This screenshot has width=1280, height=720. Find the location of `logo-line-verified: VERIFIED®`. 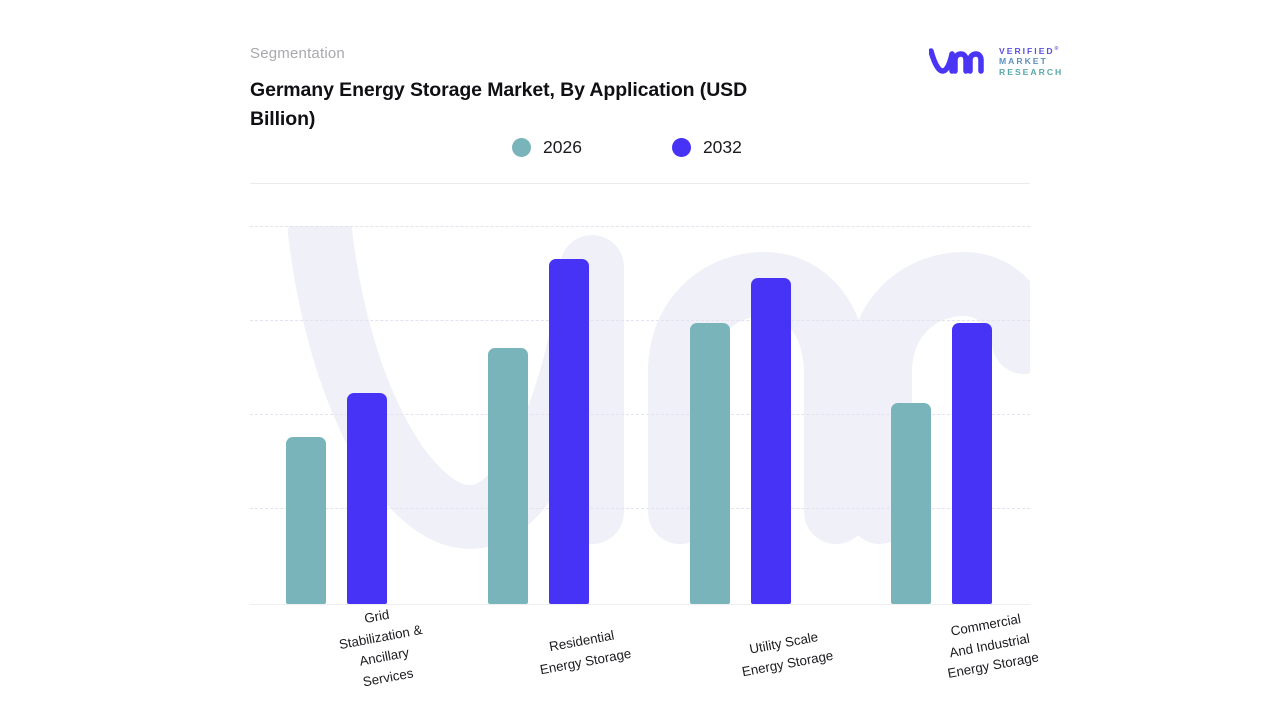

logo-line-verified: VERIFIED® is located at coordinates (1031, 50).